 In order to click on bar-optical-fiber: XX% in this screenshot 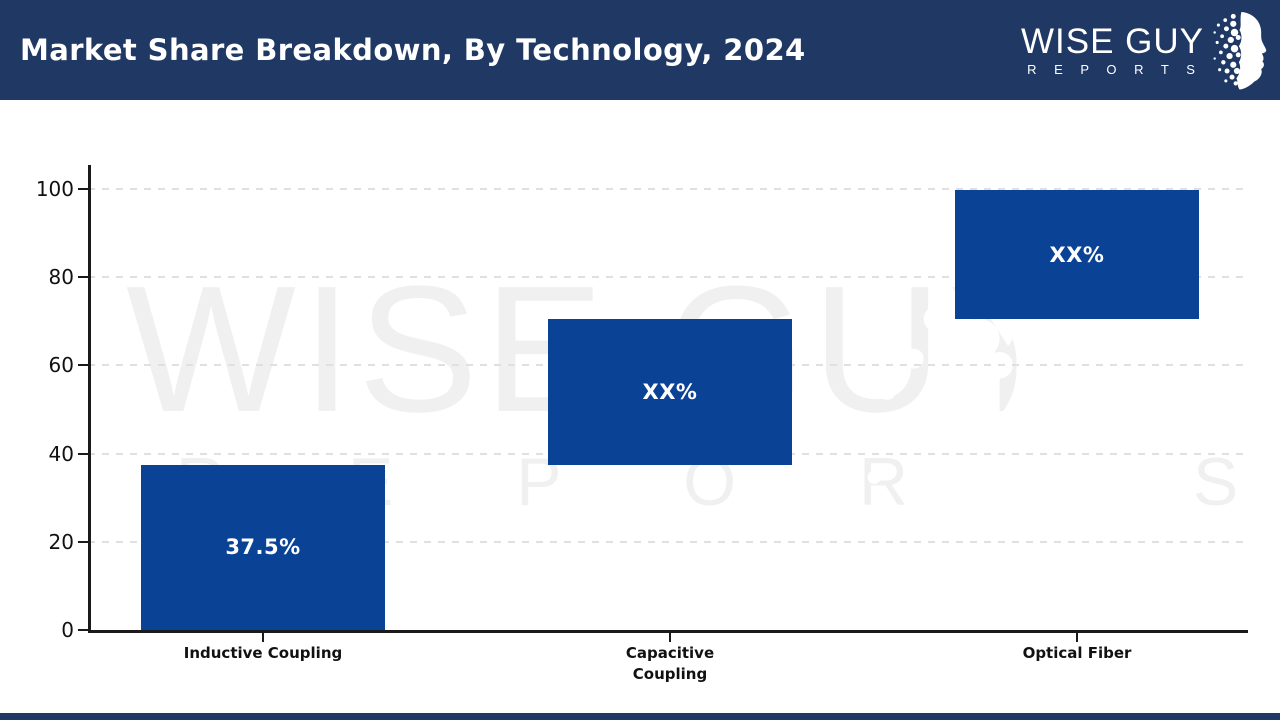, I will do `click(1077, 255)`.